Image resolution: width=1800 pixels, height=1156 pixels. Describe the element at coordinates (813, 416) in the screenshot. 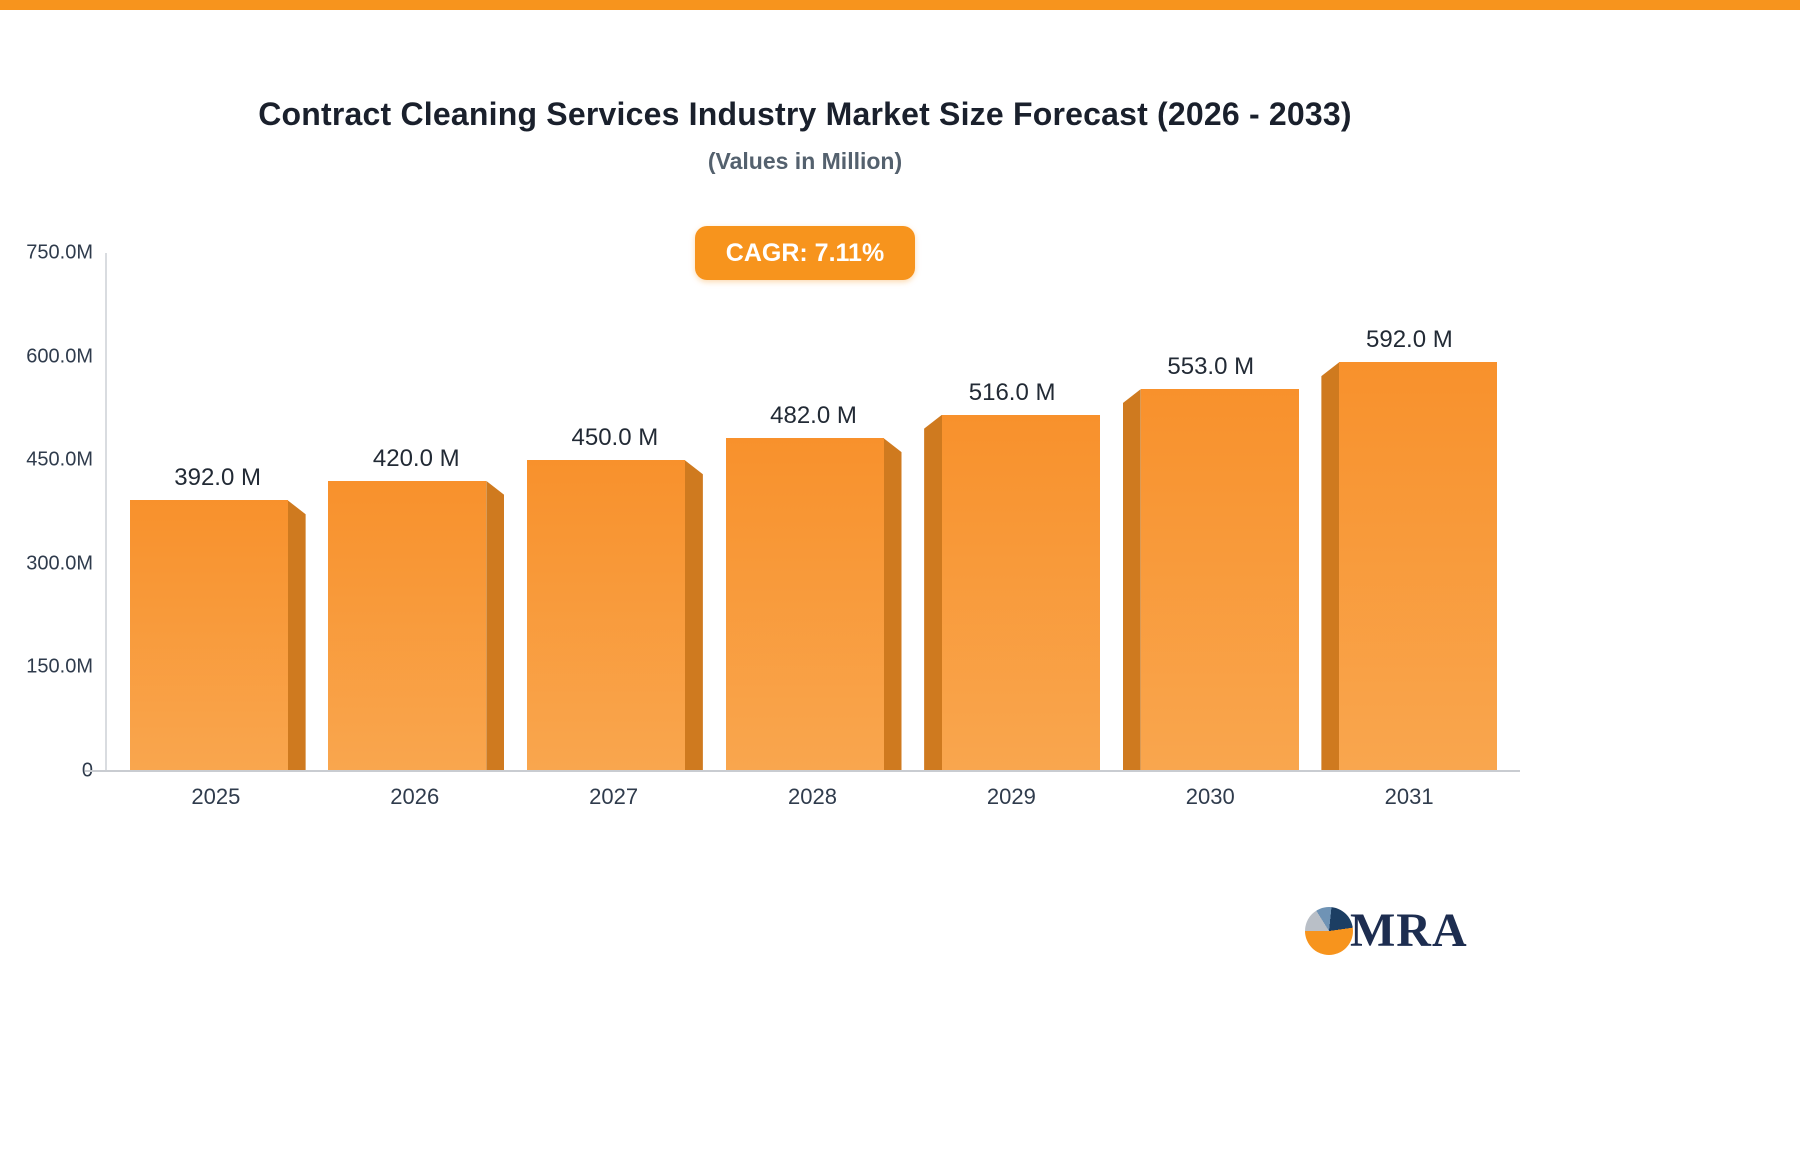

I see `bar-value-label: 482.0 M` at that location.